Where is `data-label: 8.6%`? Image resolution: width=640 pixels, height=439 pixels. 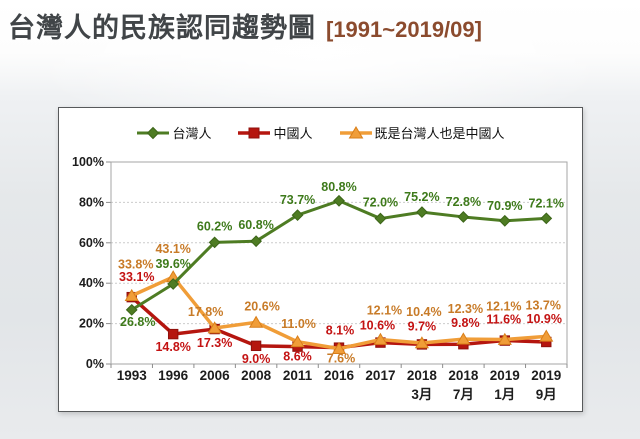
data-label: 8.6% is located at coordinates (297, 357).